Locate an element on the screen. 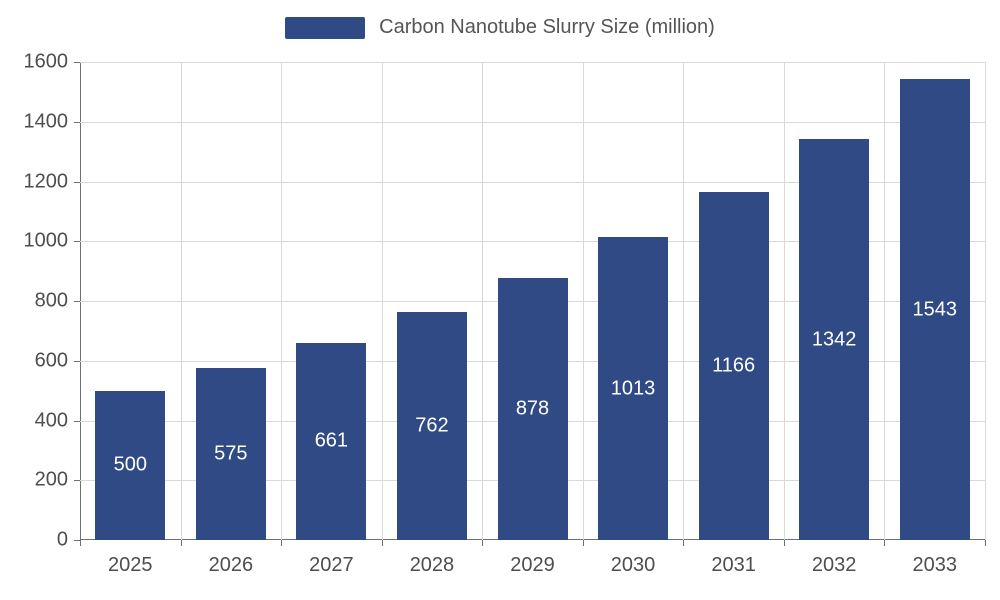 The height and width of the screenshot is (600, 1000). bar-2026: 575 is located at coordinates (230, 454).